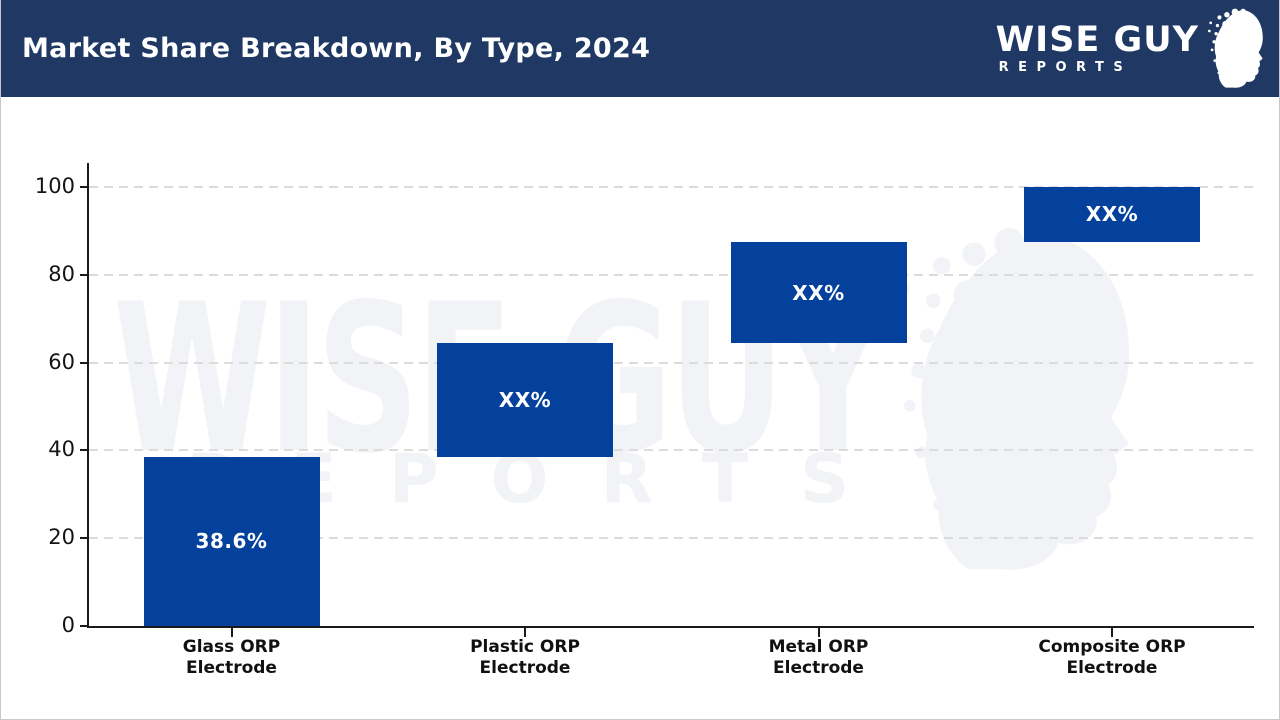  What do you see at coordinates (61, 537) in the screenshot?
I see `y-tick-label-20: 20` at bounding box center [61, 537].